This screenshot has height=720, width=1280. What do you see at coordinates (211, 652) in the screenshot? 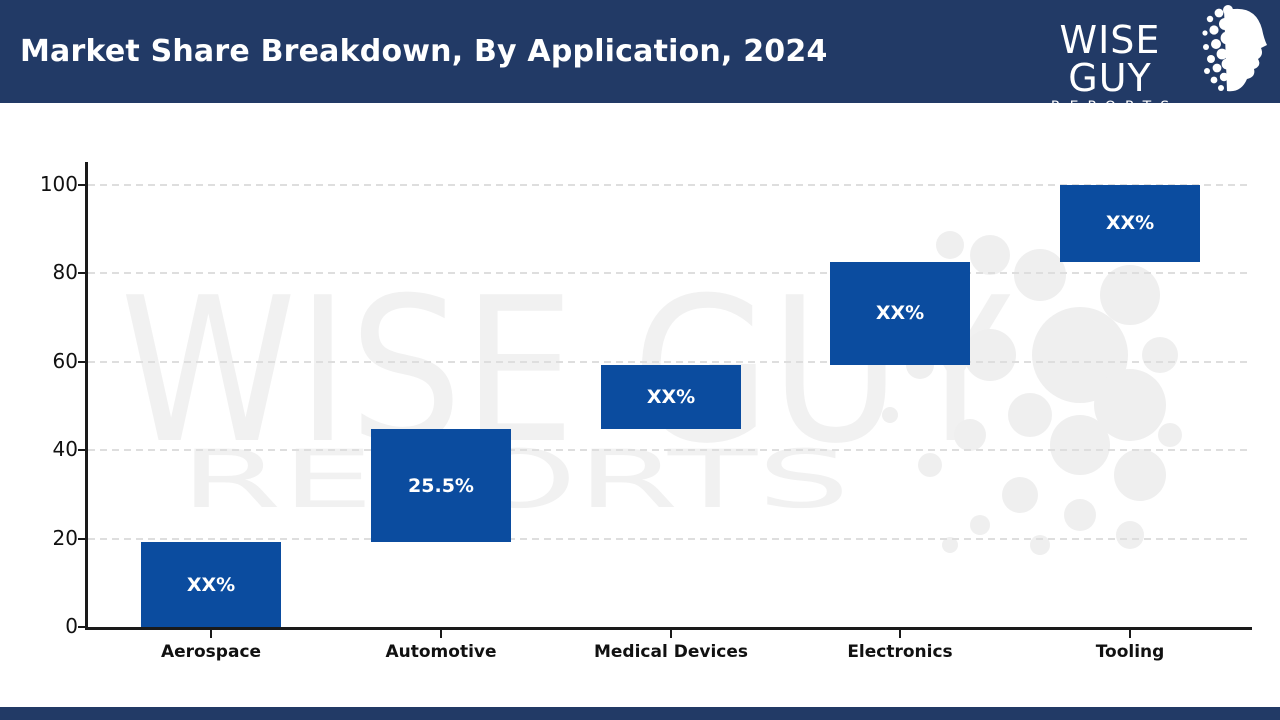
I see `x-axis-label-0: Aerospace` at bounding box center [211, 652].